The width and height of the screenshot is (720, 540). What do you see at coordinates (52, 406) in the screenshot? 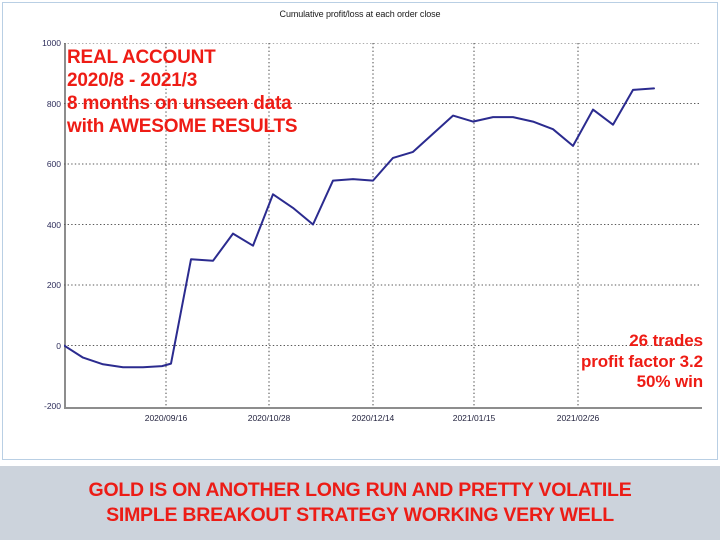
I see `y-tick-label: -200` at bounding box center [52, 406].